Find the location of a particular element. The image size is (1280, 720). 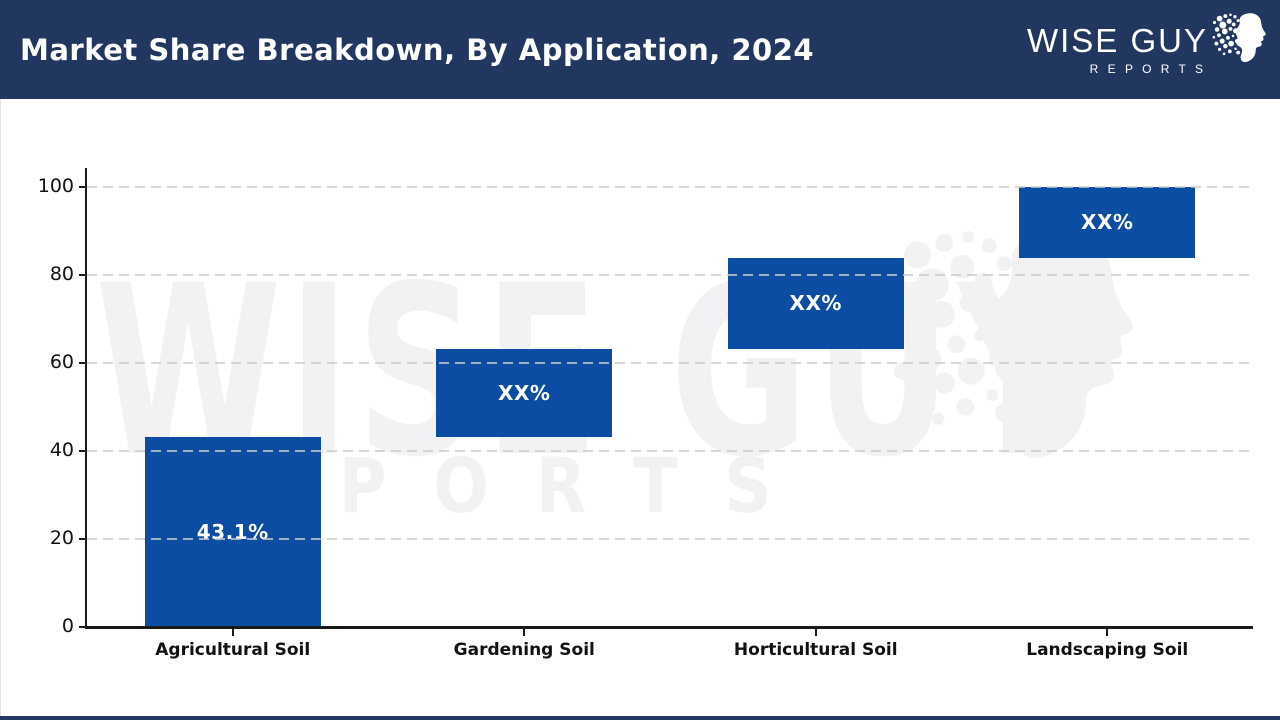

x-axis-label-agricultural-soil: Agricultural Soil is located at coordinates (233, 650).